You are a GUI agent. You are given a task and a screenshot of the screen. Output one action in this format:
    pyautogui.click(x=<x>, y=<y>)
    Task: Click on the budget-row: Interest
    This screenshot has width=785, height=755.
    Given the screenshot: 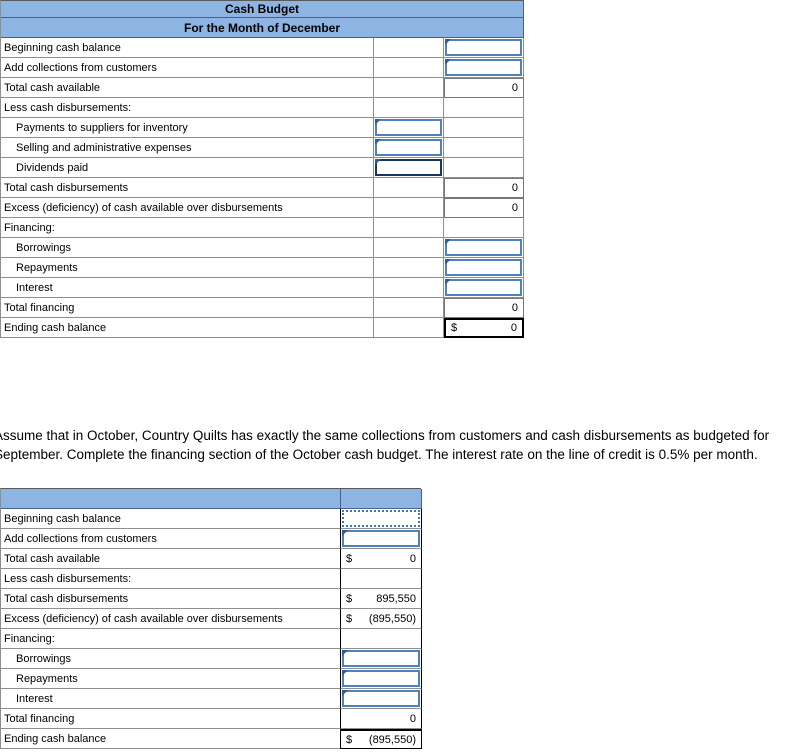 What is the action you would take?
    pyautogui.click(x=262, y=288)
    